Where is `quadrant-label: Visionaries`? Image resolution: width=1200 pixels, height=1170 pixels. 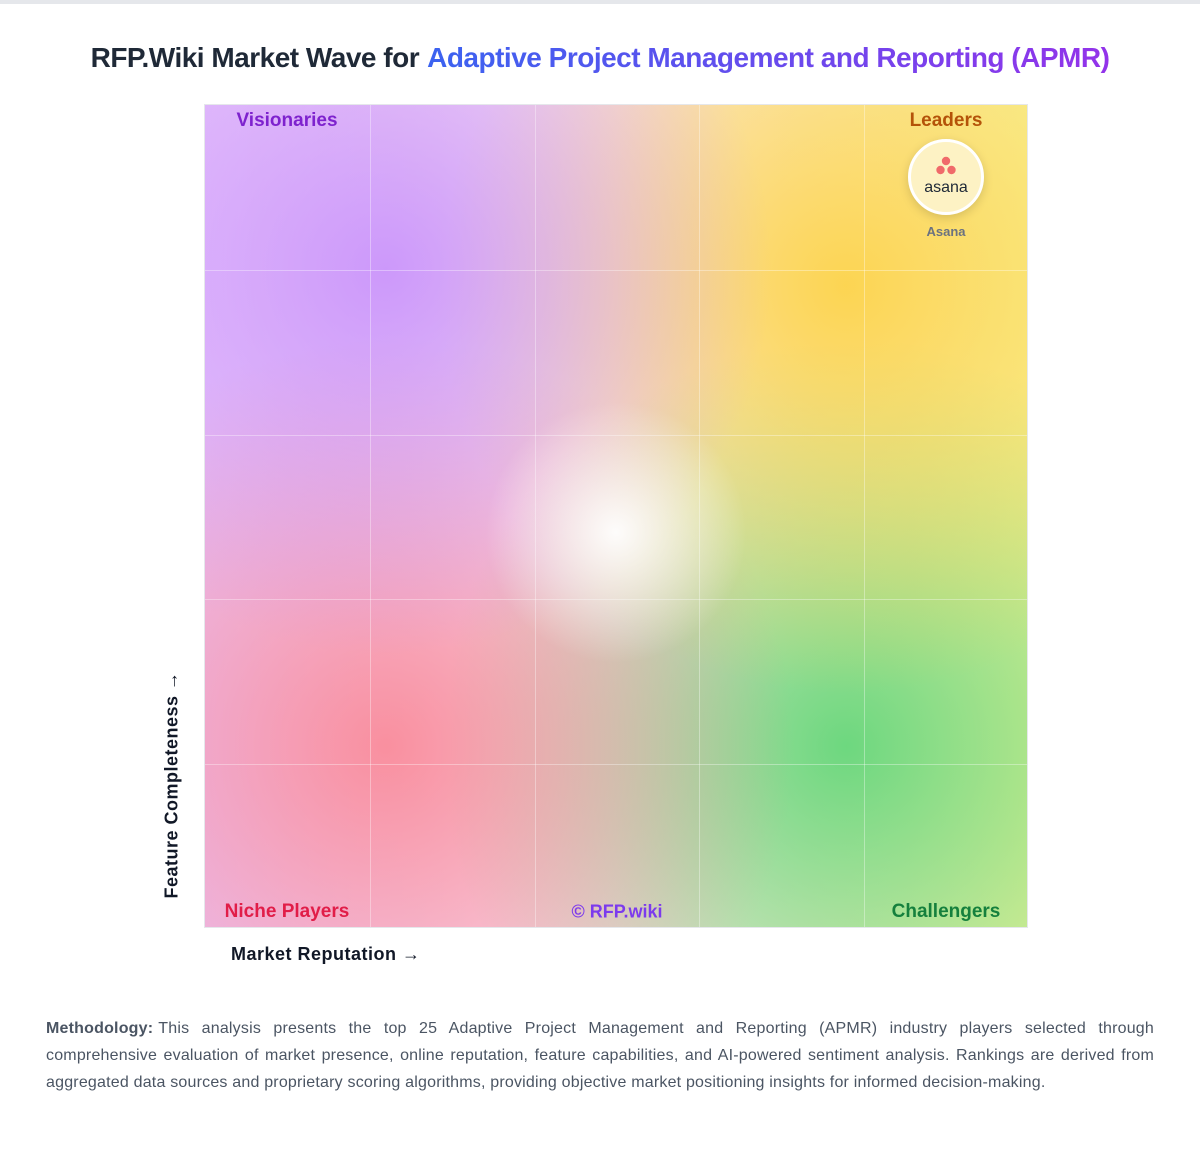
quadrant-label: Visionaries is located at coordinates (287, 120).